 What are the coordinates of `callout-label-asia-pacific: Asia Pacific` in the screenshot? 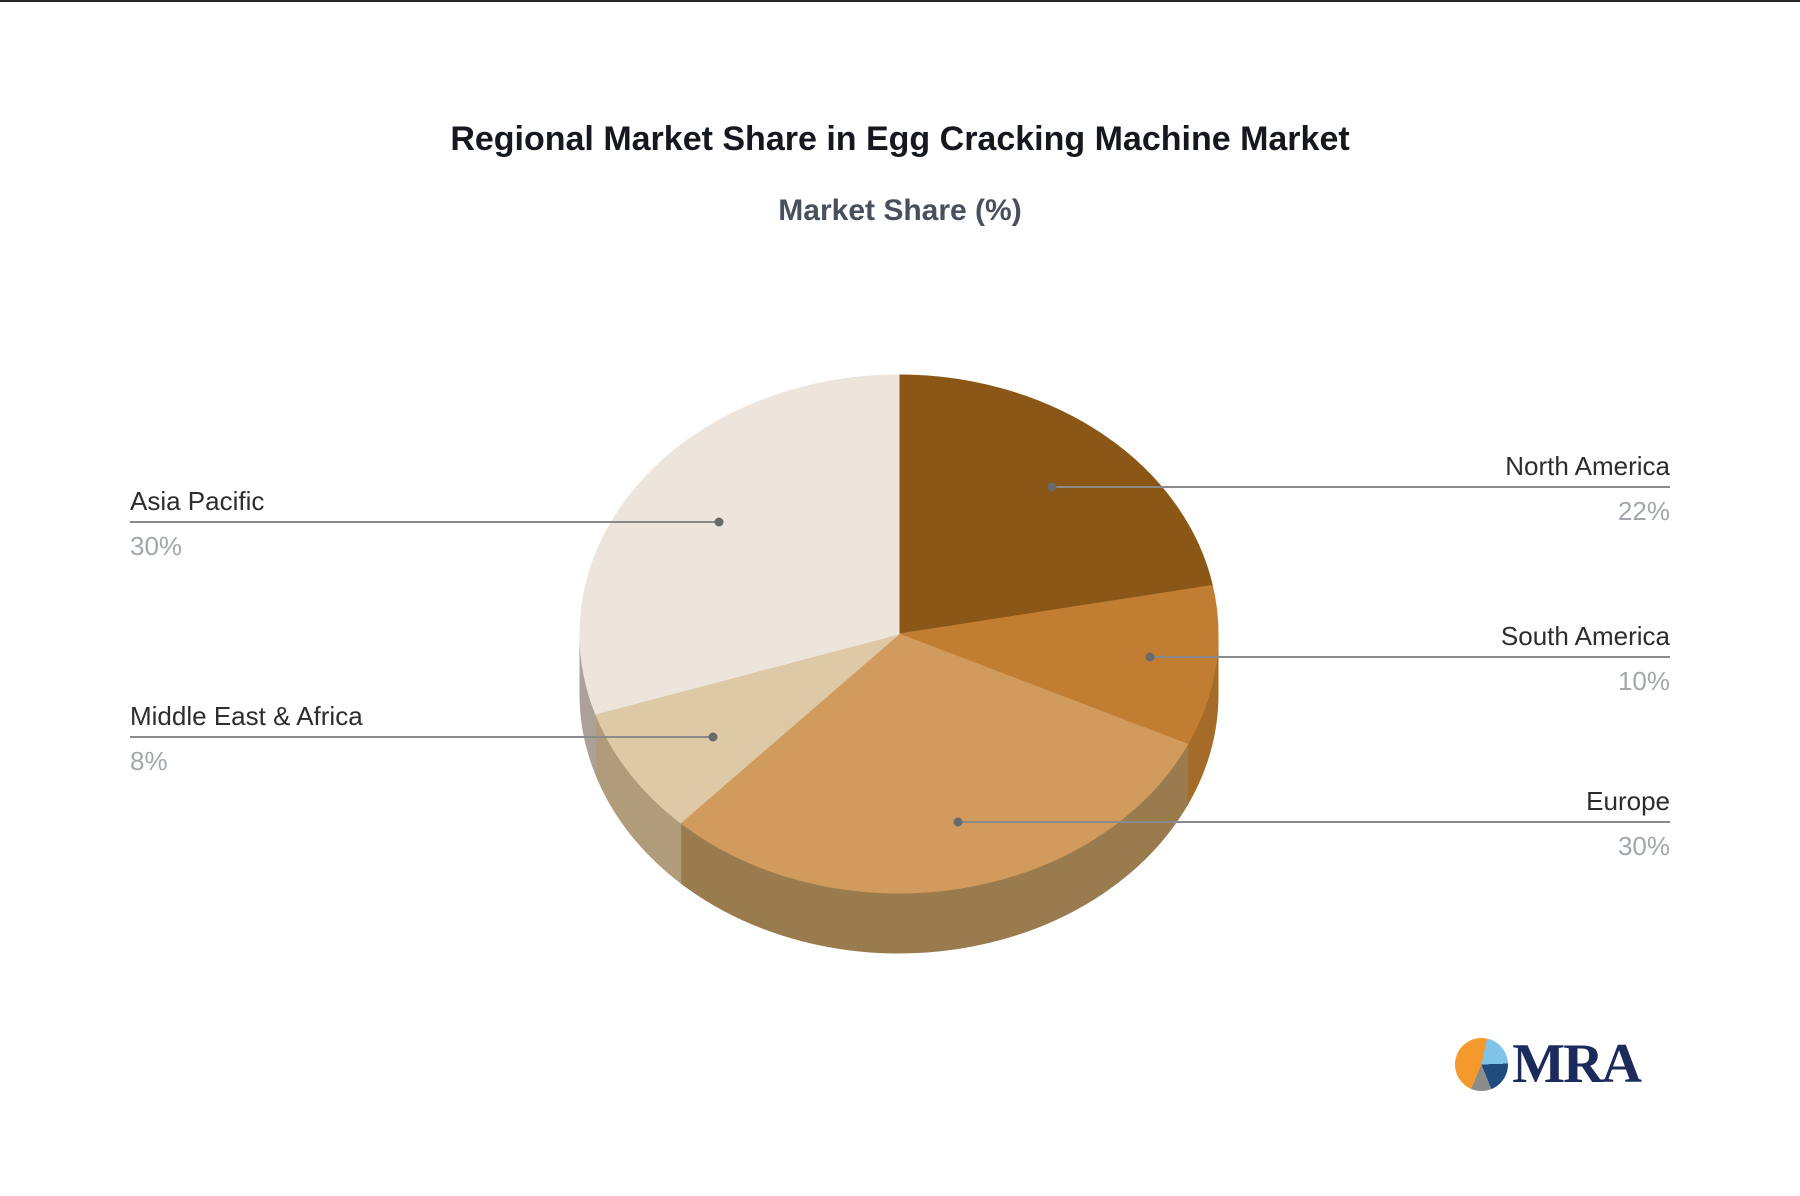 It's located at (197, 501).